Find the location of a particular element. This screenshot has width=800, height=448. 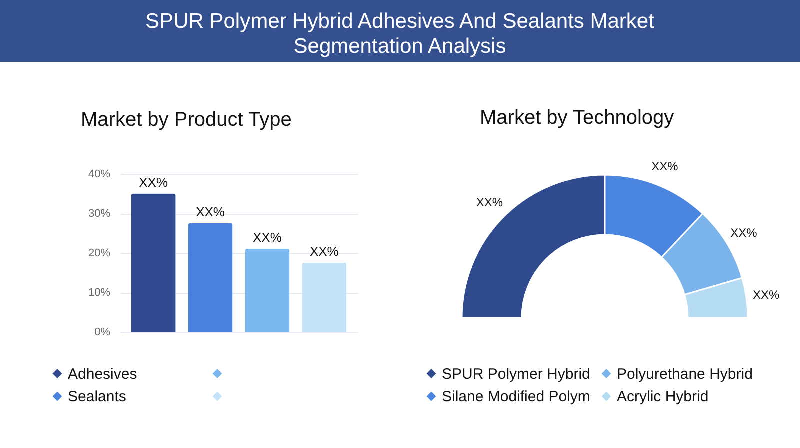

y-tick-label: 40% is located at coordinates (99, 174).